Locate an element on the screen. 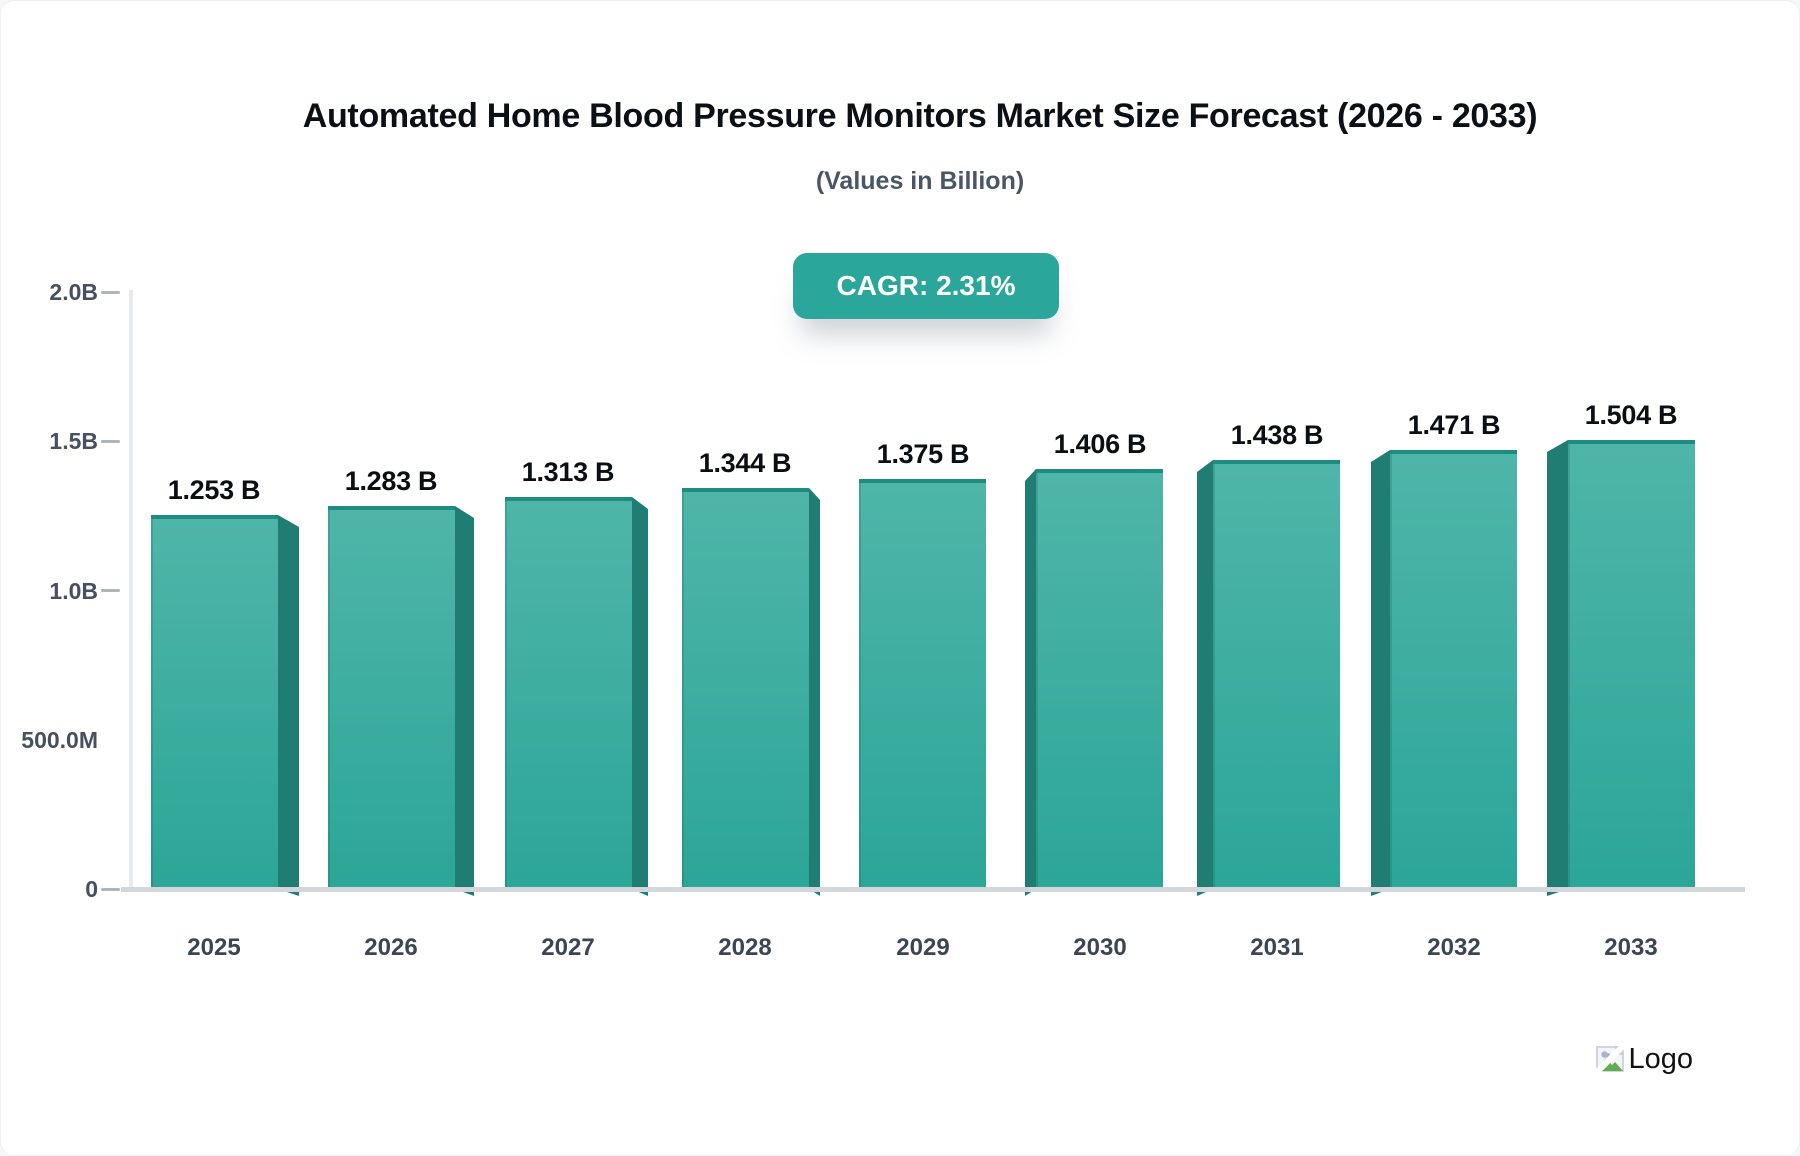  bar-side-face-2031 is located at coordinates (1205, 678).